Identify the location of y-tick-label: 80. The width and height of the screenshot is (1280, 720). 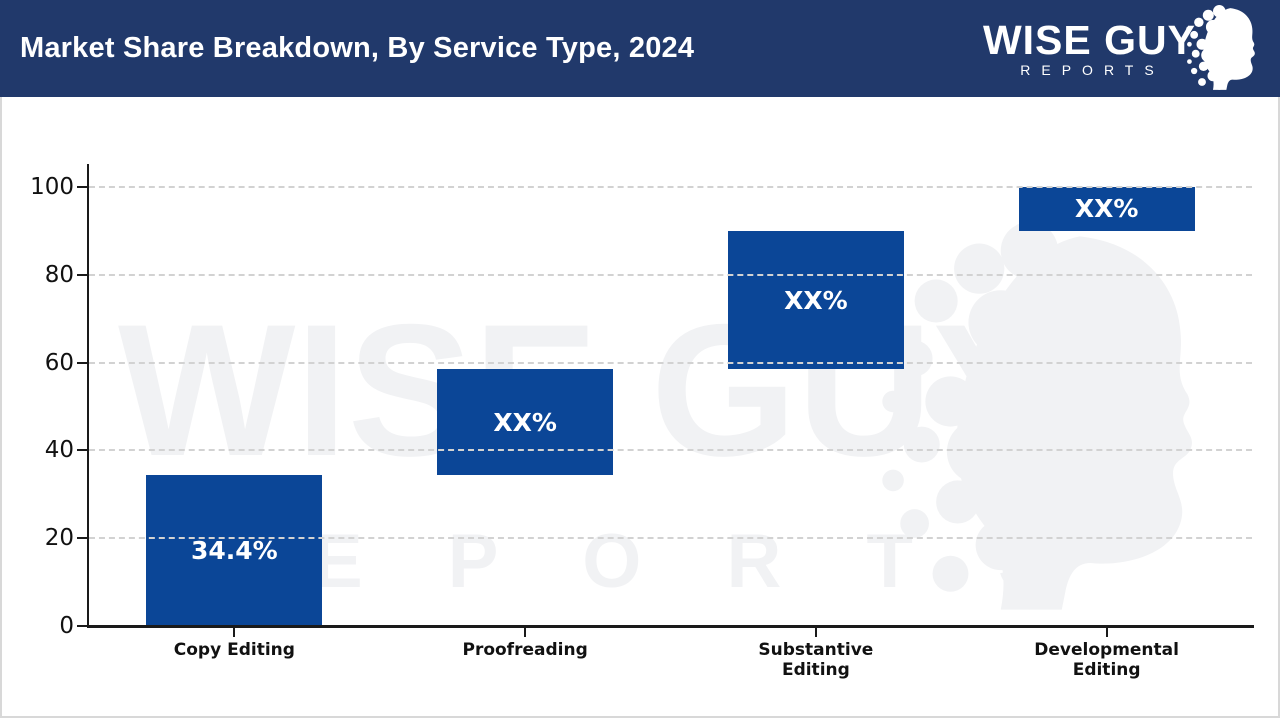
(59, 274).